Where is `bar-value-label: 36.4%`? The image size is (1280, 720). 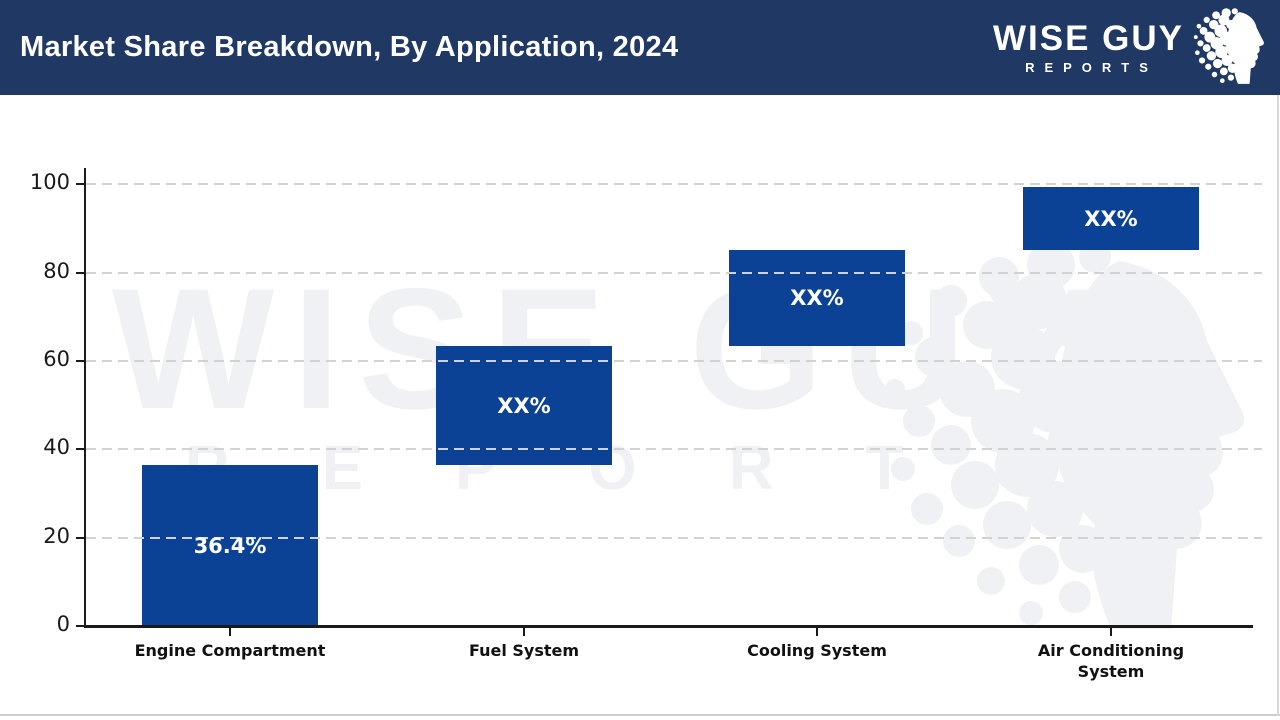
bar-value-label: 36.4% is located at coordinates (230, 545).